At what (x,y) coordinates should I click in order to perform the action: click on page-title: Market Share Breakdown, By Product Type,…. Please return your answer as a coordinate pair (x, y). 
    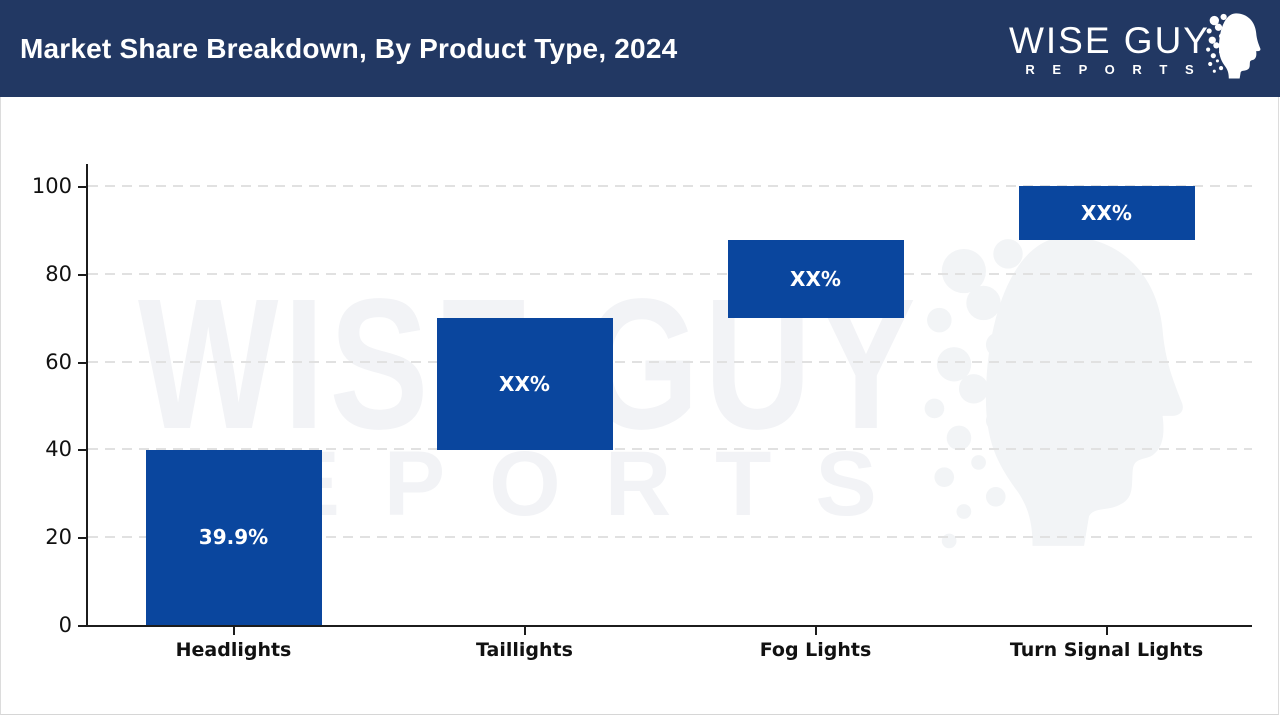
    Looking at the image, I should click on (349, 48).